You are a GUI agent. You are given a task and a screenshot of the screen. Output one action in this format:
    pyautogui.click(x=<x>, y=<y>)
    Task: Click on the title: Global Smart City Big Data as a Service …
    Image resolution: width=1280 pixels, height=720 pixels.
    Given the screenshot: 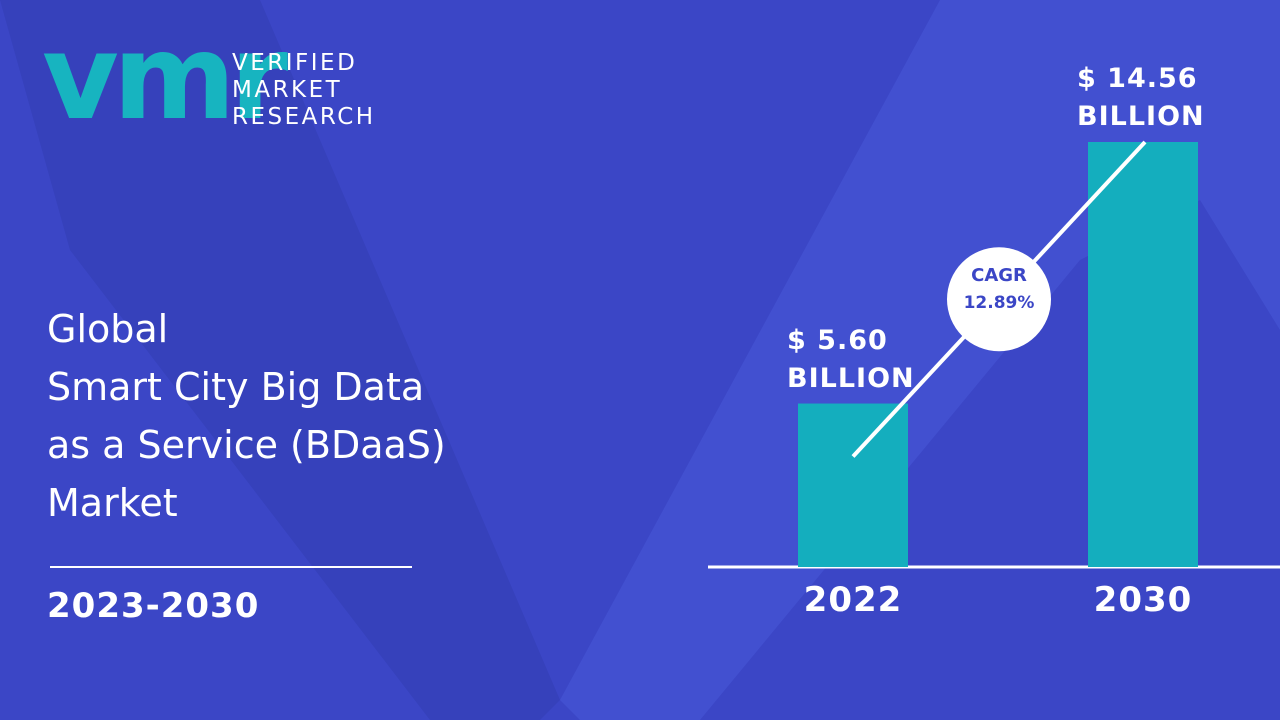 What is the action you would take?
    pyautogui.click(x=246, y=416)
    